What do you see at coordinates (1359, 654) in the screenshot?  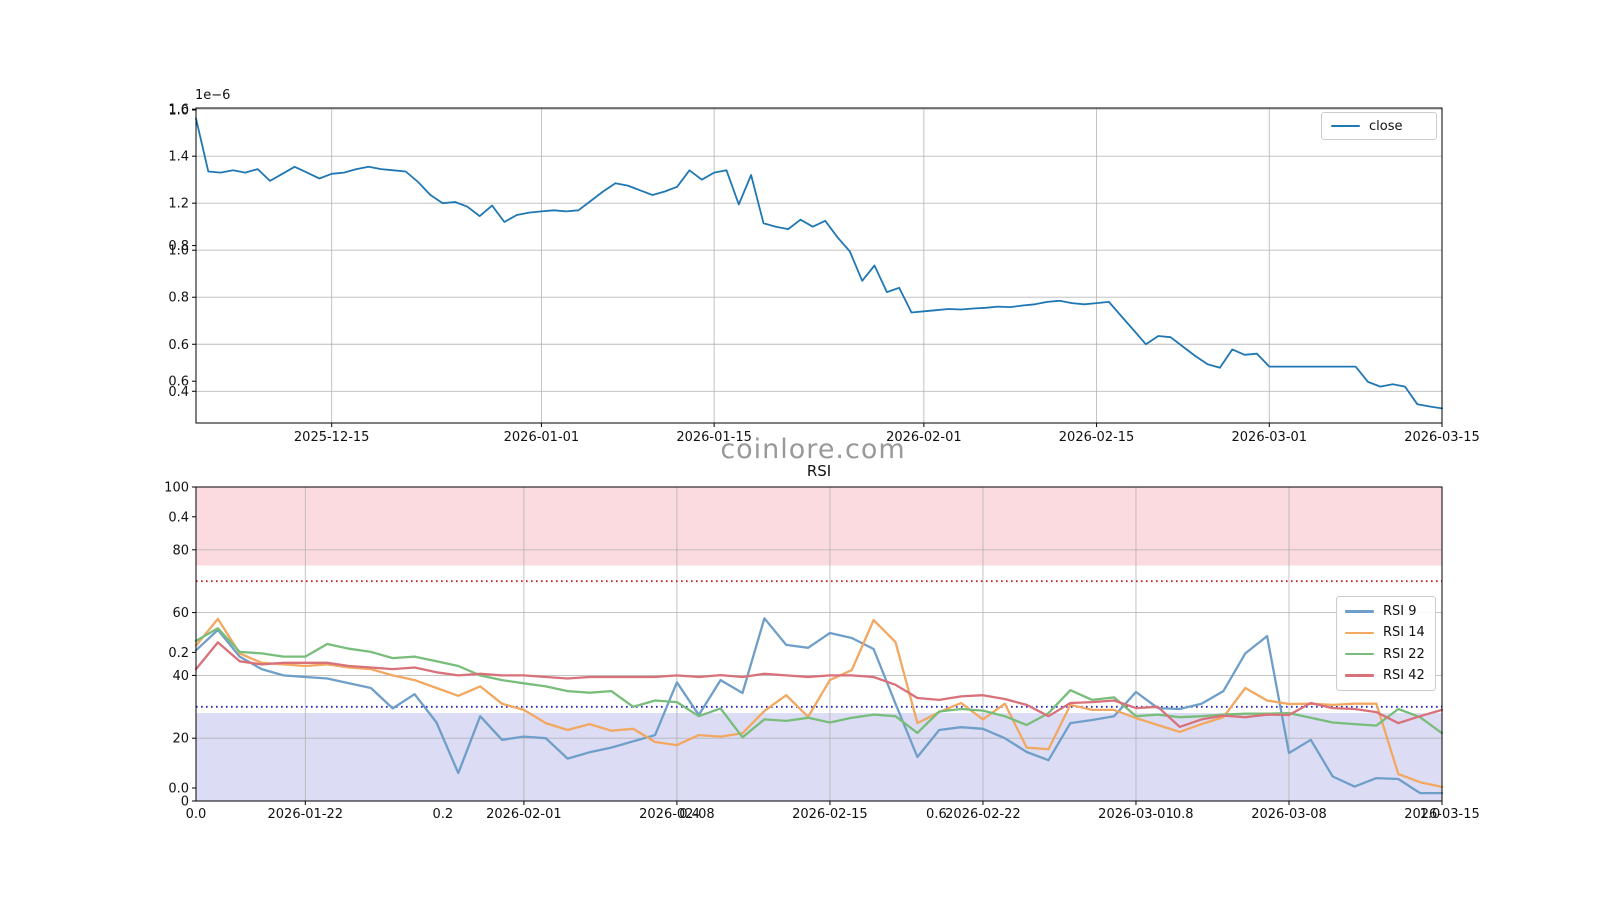 I see `rsi22-line-swatch` at bounding box center [1359, 654].